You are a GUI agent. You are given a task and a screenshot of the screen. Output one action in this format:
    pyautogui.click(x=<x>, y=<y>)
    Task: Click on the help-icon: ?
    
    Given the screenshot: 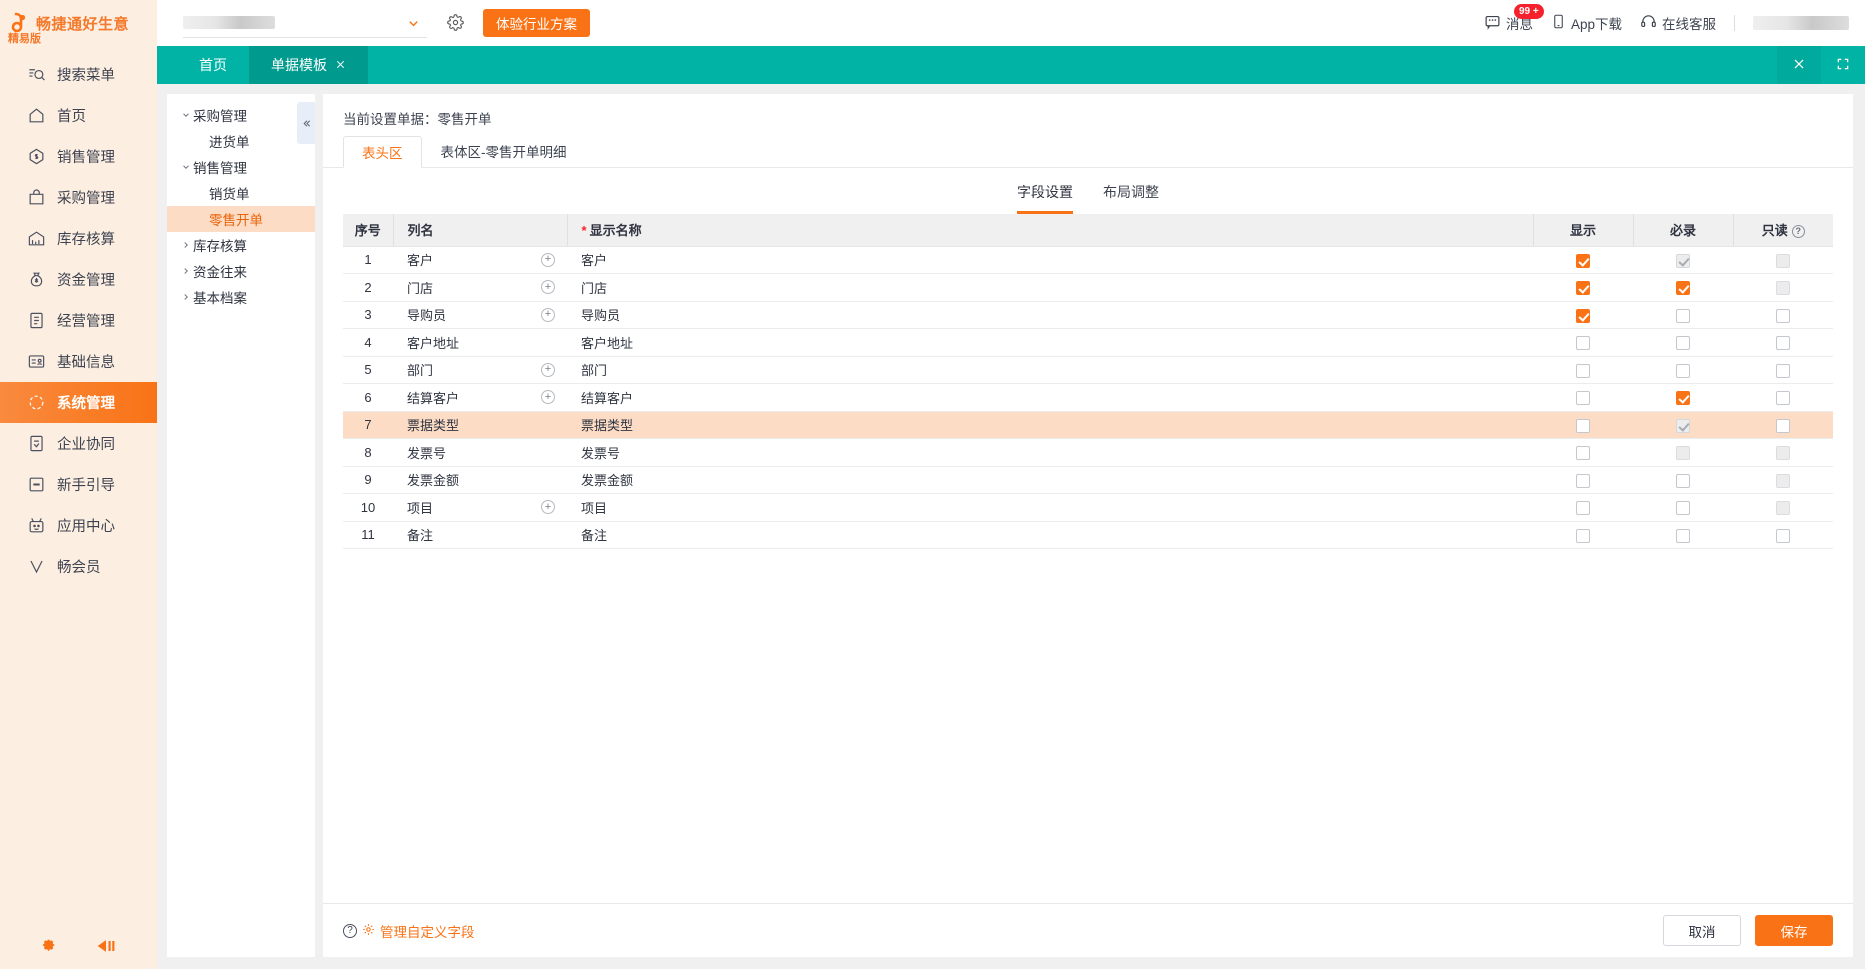 What is the action you would take?
    pyautogui.click(x=1798, y=232)
    